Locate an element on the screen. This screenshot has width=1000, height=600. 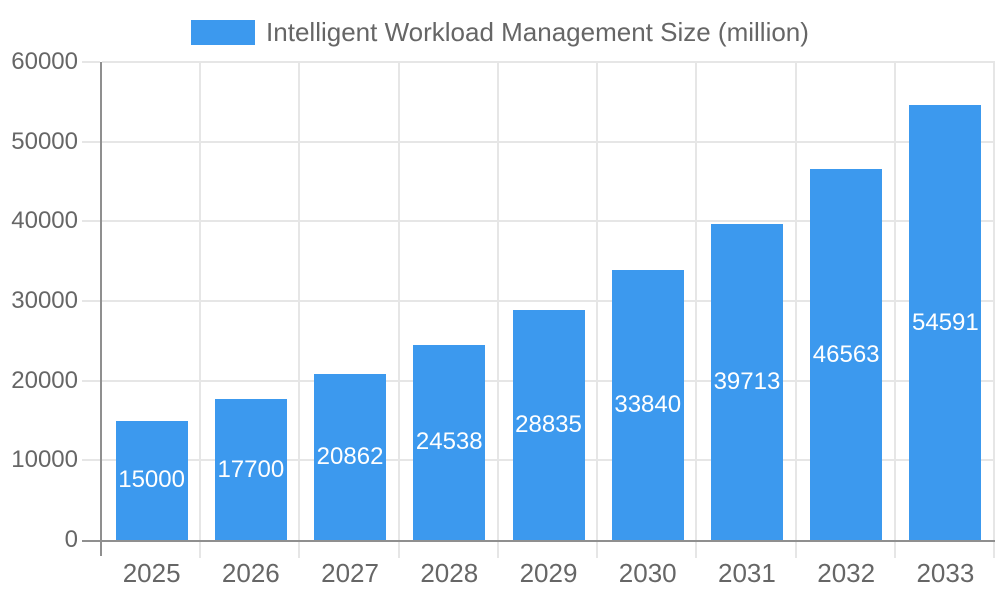
x-axis-line is located at coordinates (538, 541).